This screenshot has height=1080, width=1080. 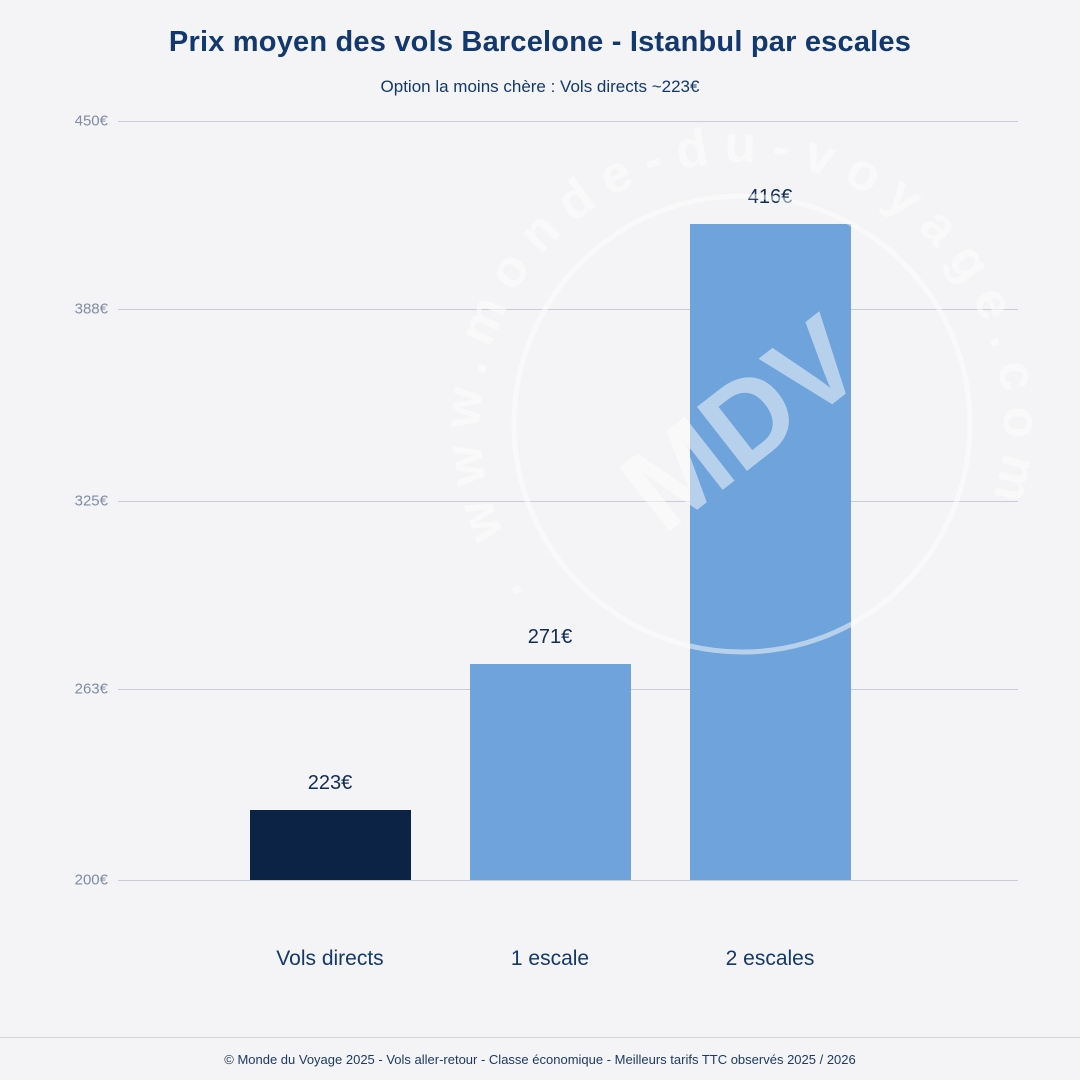 I want to click on bar-2-escales, so click(x=770, y=552).